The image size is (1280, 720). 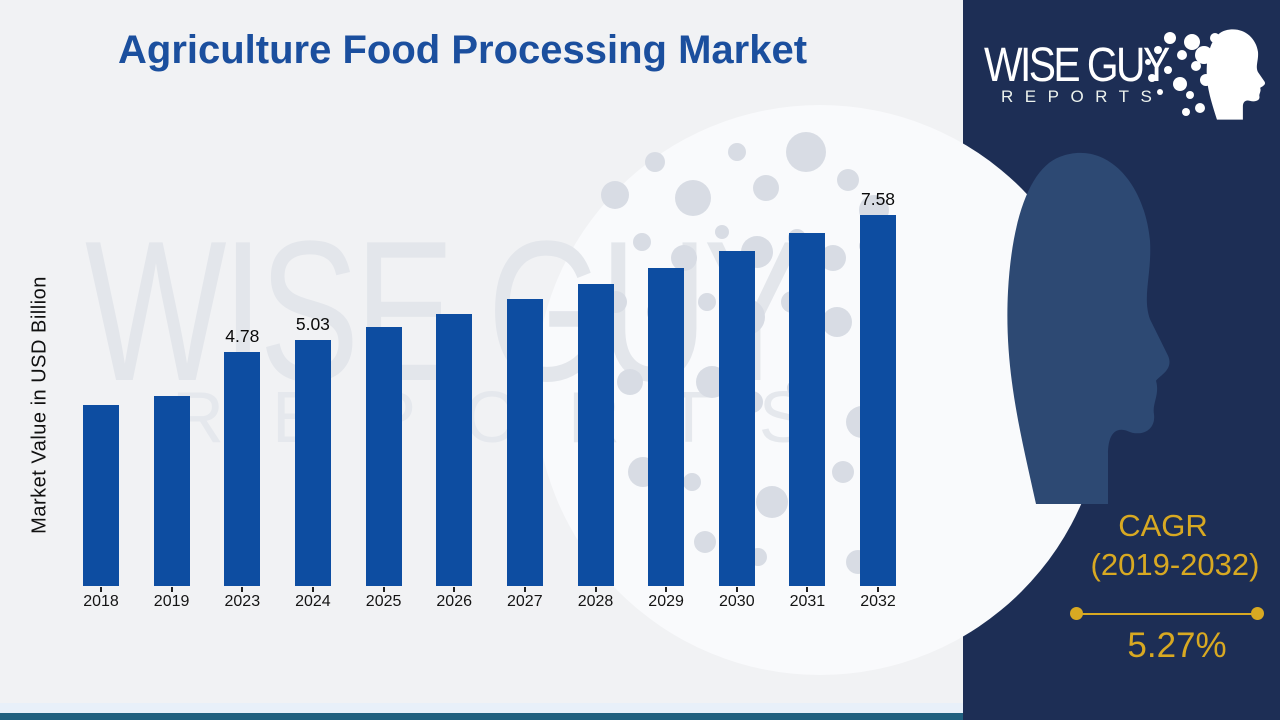 What do you see at coordinates (312, 324) in the screenshot?
I see `bar-value-label: 5.03` at bounding box center [312, 324].